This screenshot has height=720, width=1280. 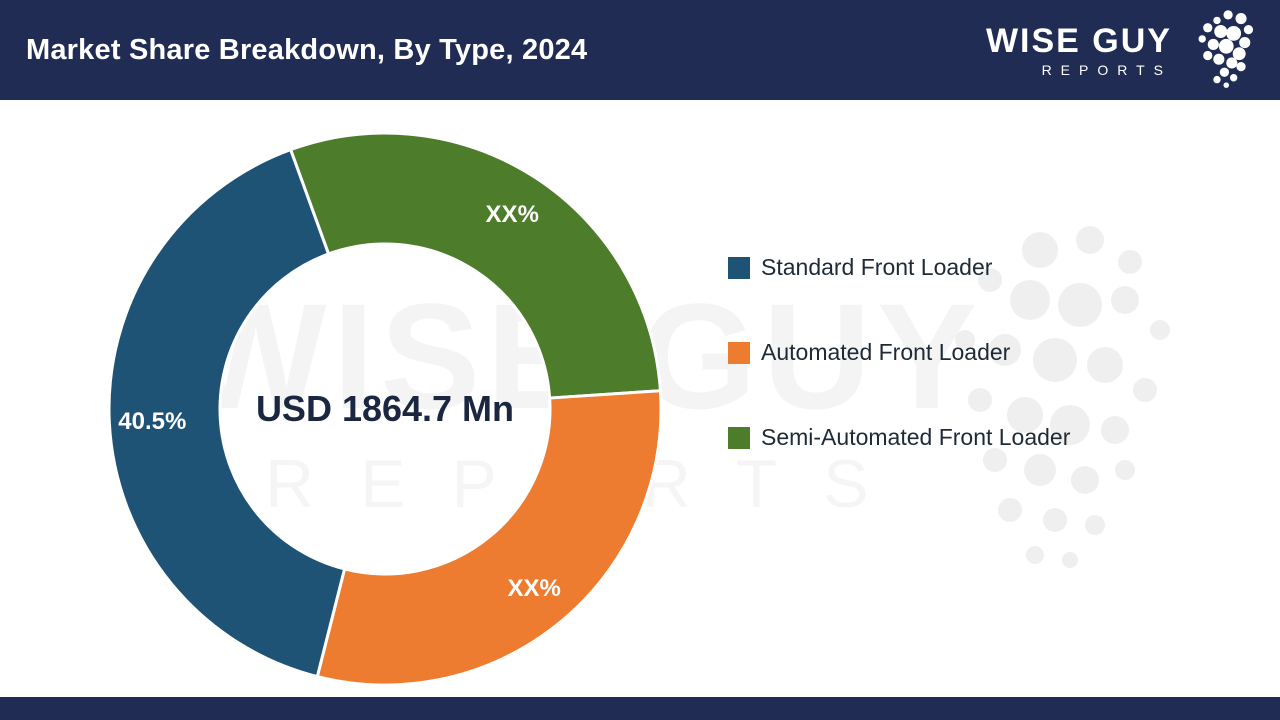 What do you see at coordinates (1078, 40) in the screenshot?
I see `logo-title: WISE GUY` at bounding box center [1078, 40].